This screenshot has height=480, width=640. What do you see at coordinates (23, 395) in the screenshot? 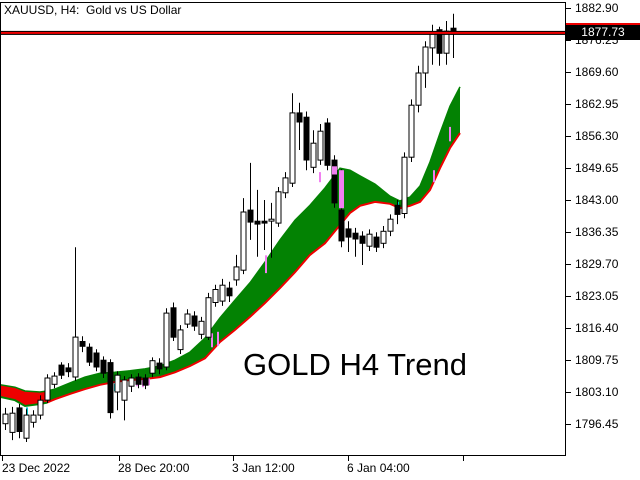
I see `trend-band-red-segment` at bounding box center [23, 395].